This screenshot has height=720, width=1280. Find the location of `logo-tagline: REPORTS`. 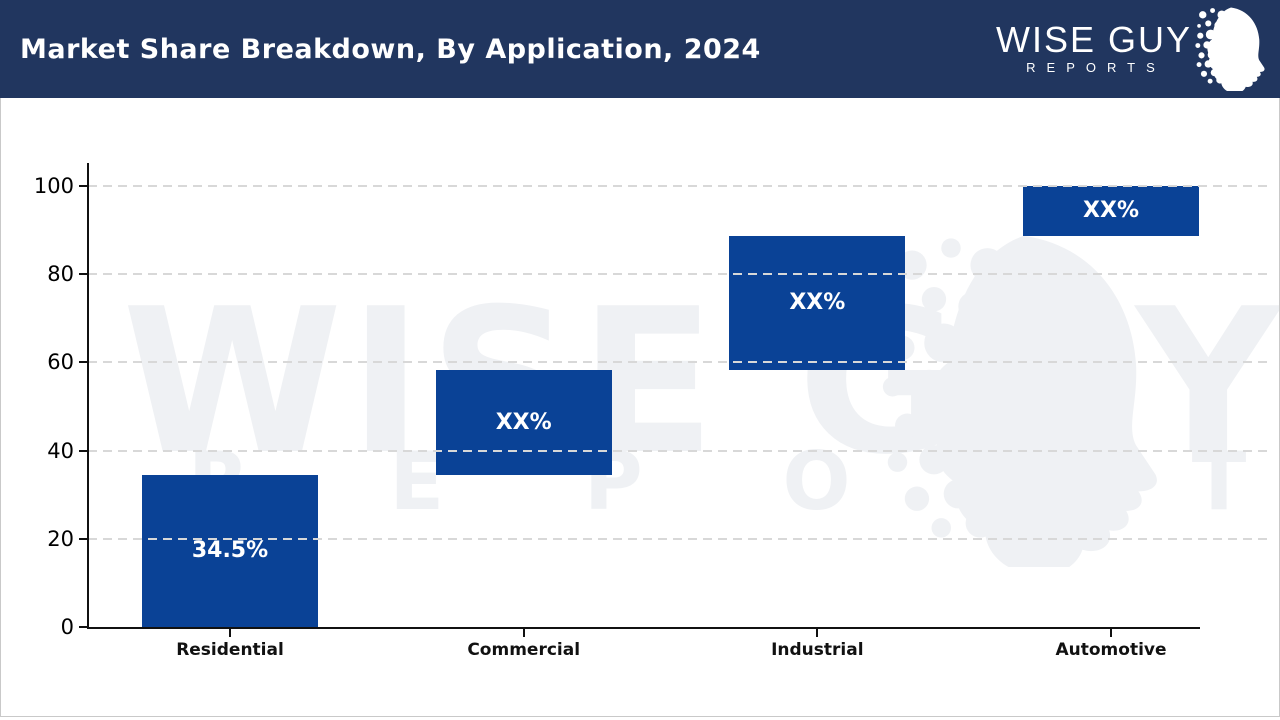

logo-tagline: REPORTS is located at coordinates (1096, 68).